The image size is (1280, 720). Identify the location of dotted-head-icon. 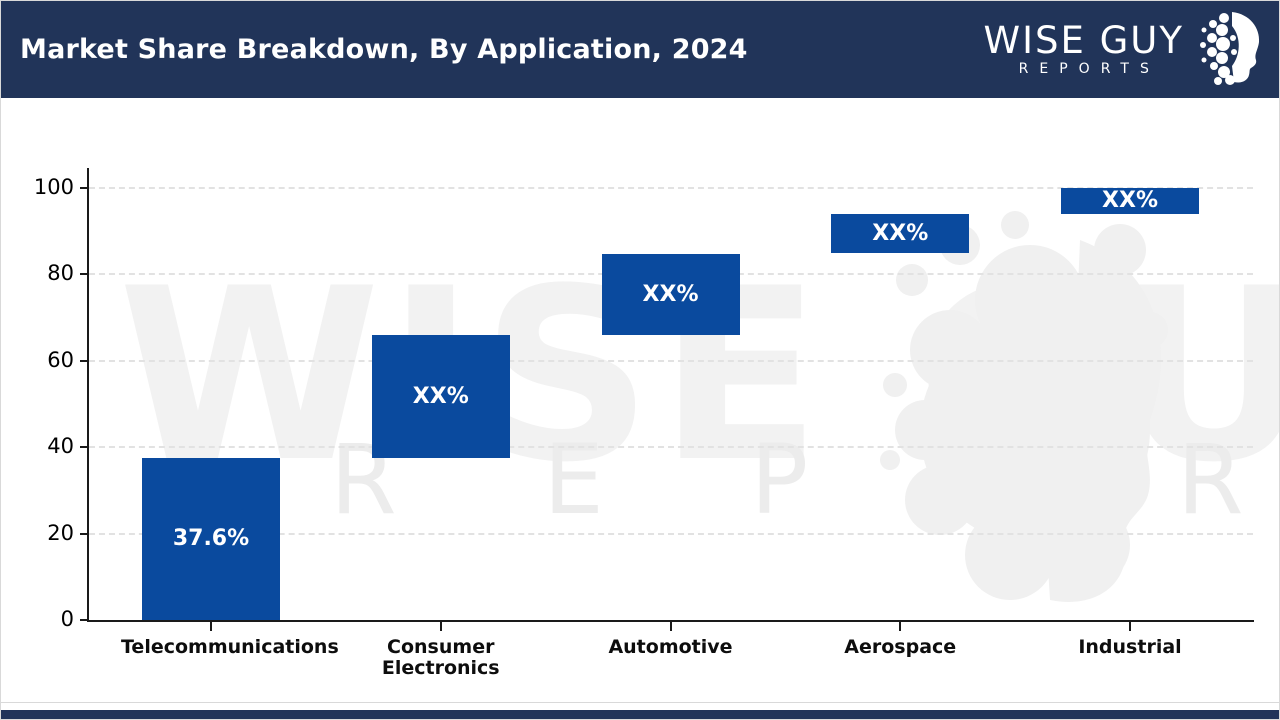
(1230, 48).